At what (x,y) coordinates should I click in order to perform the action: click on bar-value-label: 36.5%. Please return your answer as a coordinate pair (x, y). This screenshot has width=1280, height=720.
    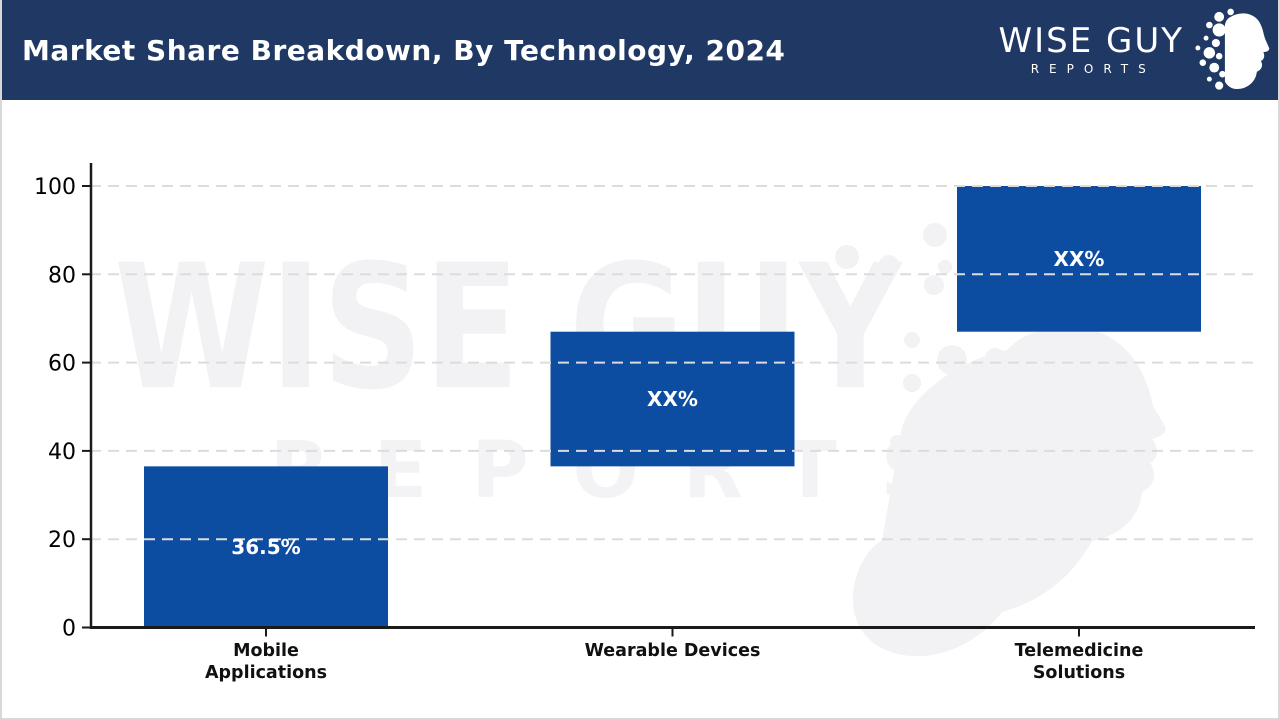
    Looking at the image, I should click on (265, 547).